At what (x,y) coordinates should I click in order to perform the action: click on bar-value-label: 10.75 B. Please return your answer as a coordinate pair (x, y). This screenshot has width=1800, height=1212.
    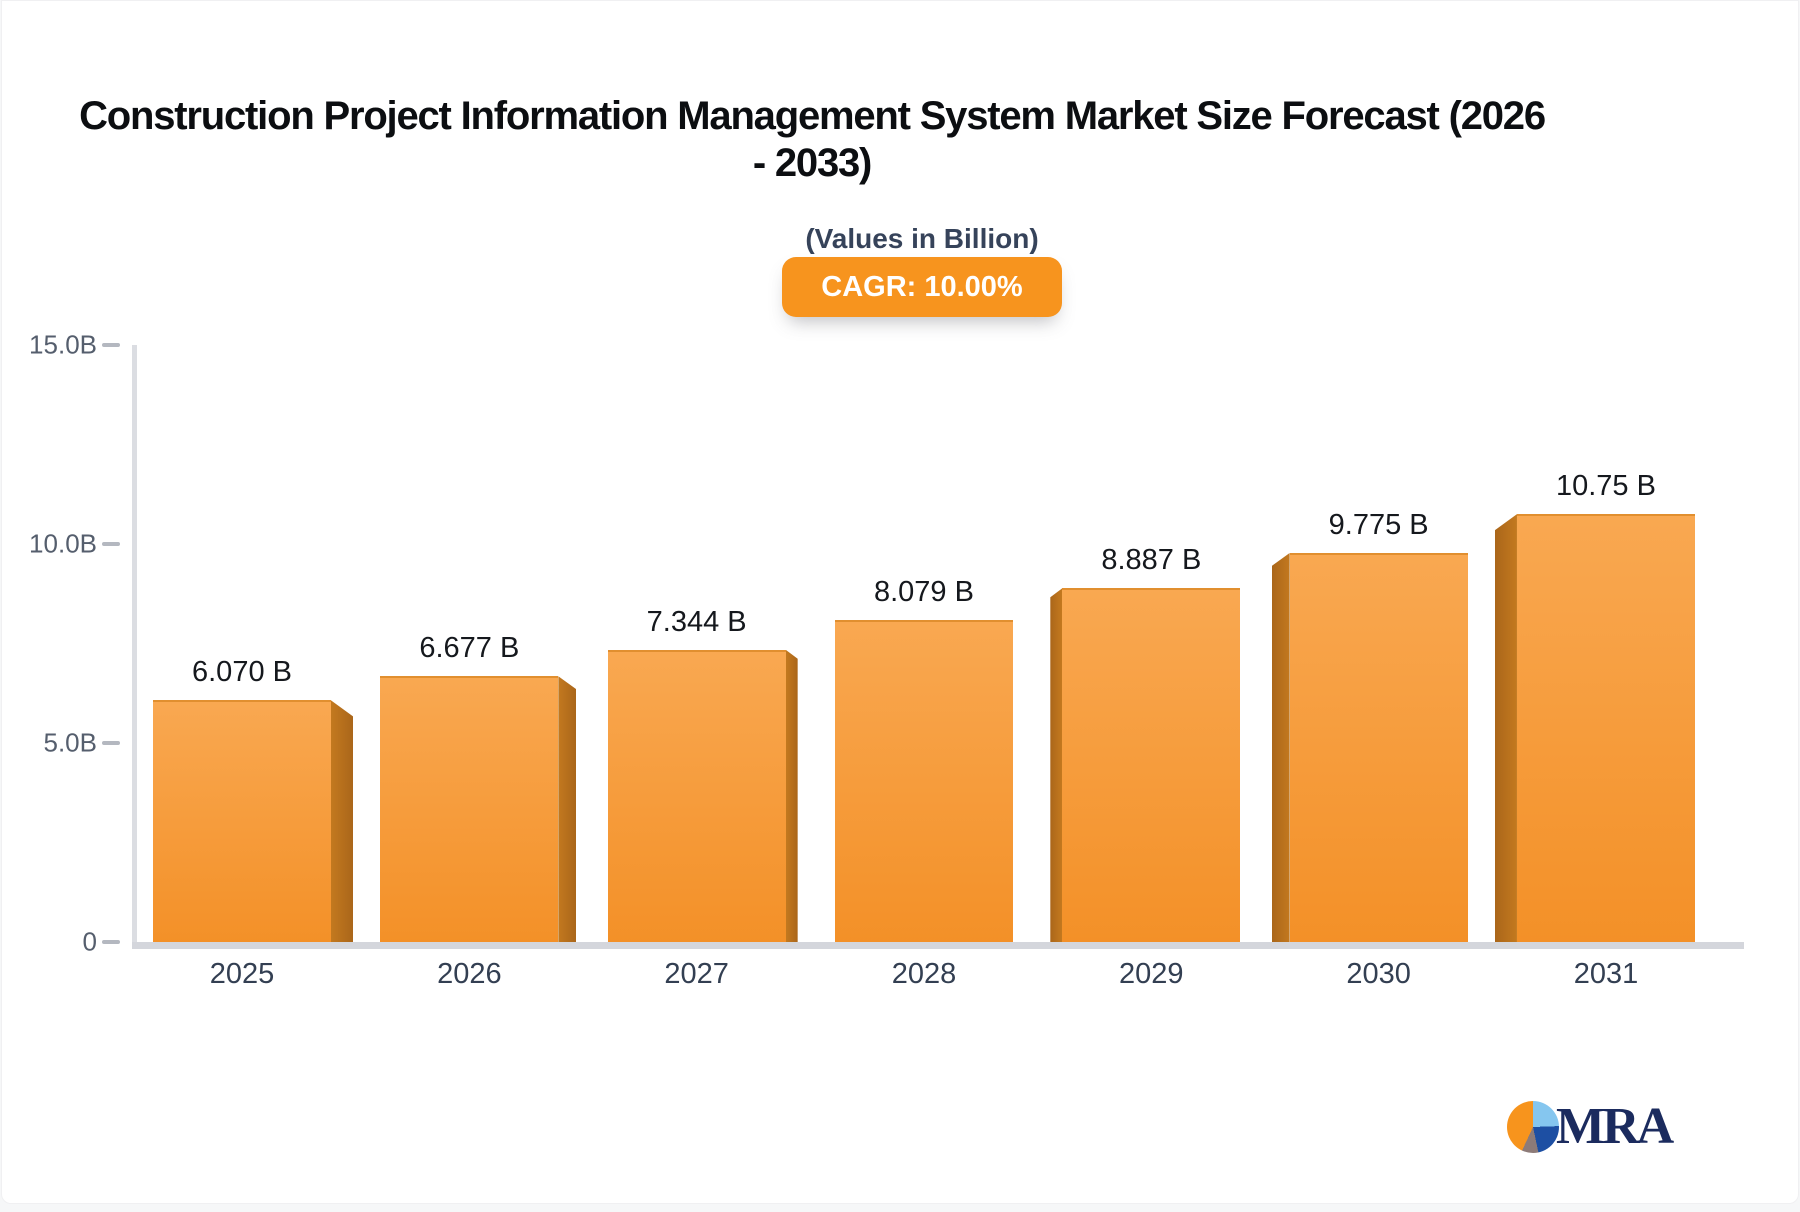
    Looking at the image, I should click on (1605, 486).